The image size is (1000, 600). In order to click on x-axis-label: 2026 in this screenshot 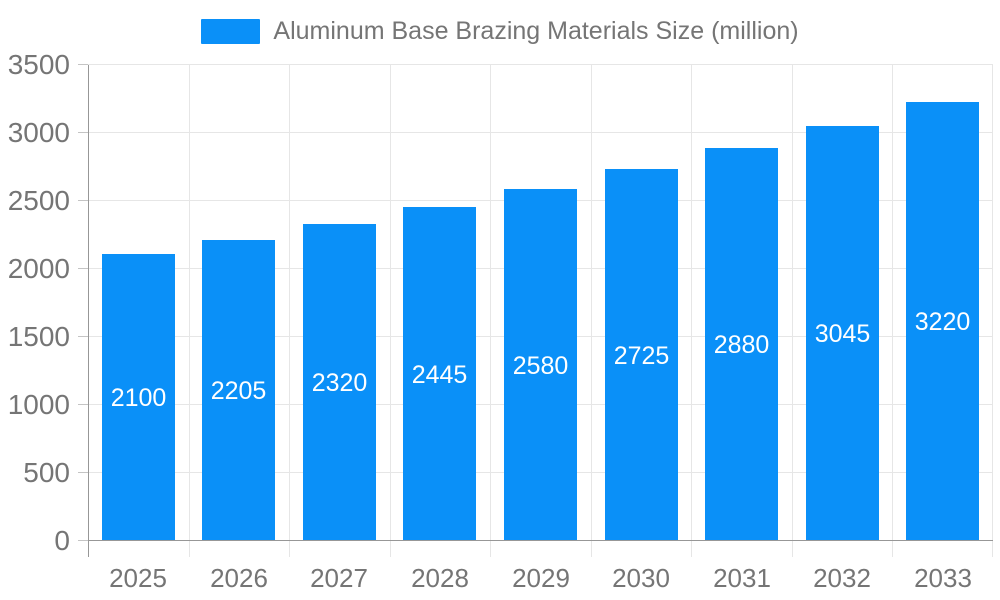, I will do `click(239, 578)`.